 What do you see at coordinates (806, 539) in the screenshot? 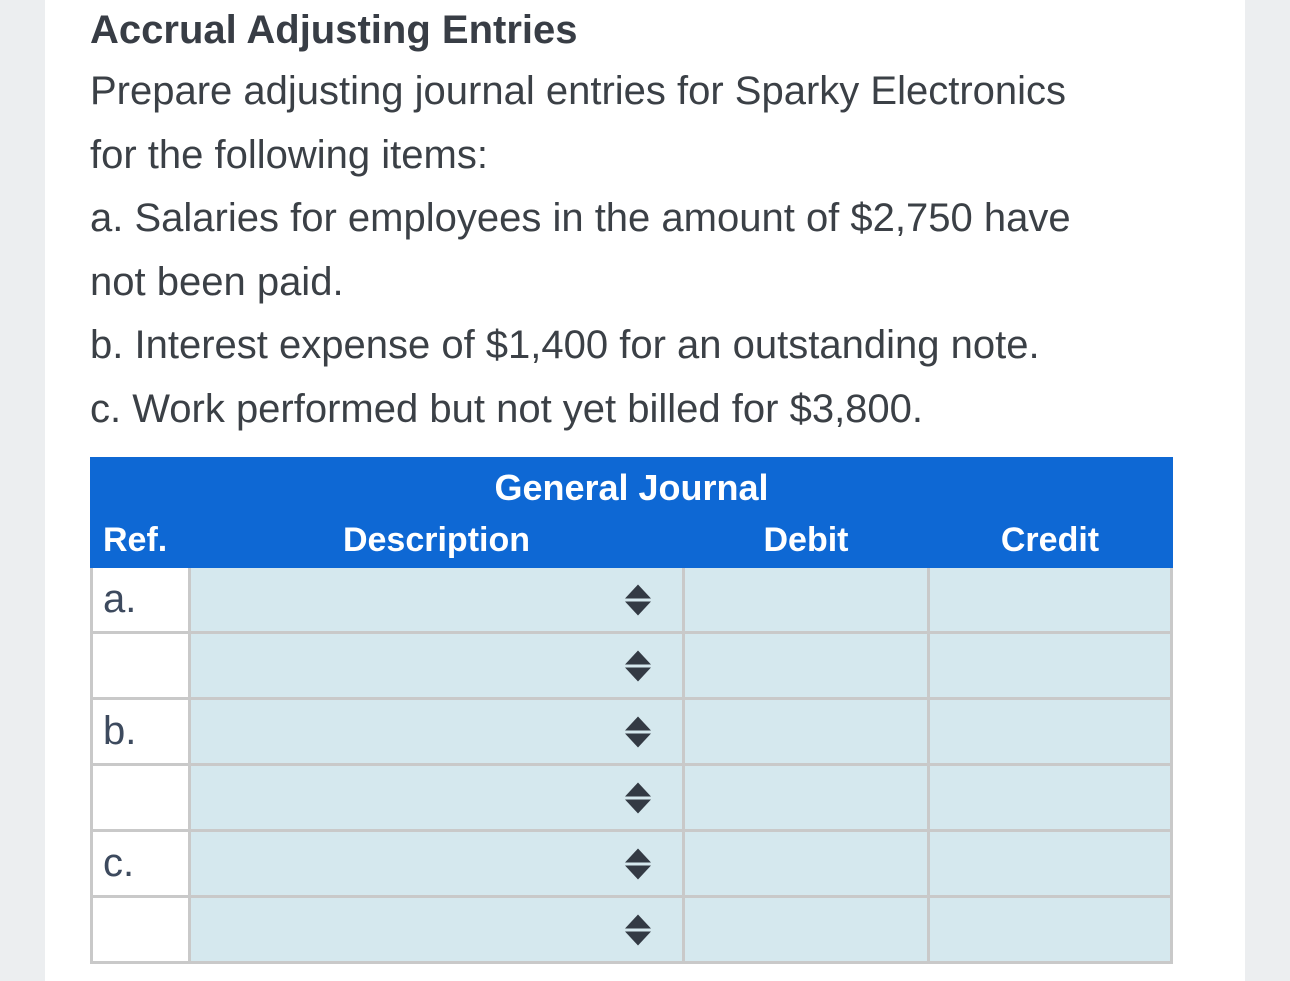
I see `column-header-debit: Debit` at bounding box center [806, 539].